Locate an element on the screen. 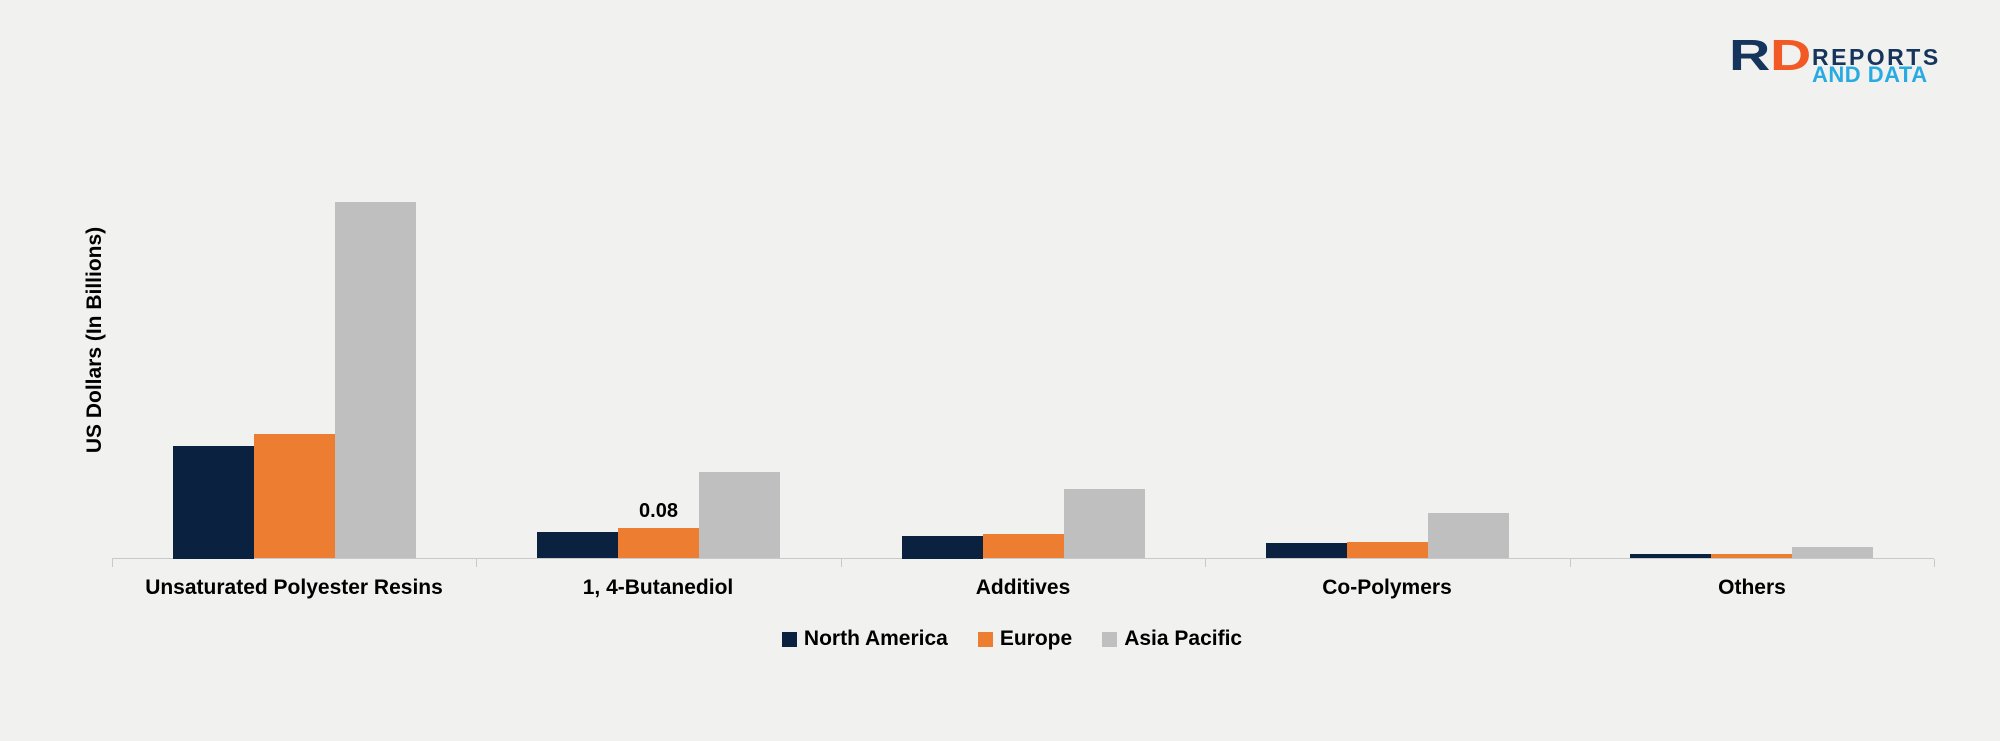 This screenshot has height=741, width=2000. bar-north-america-others is located at coordinates (1670, 556).